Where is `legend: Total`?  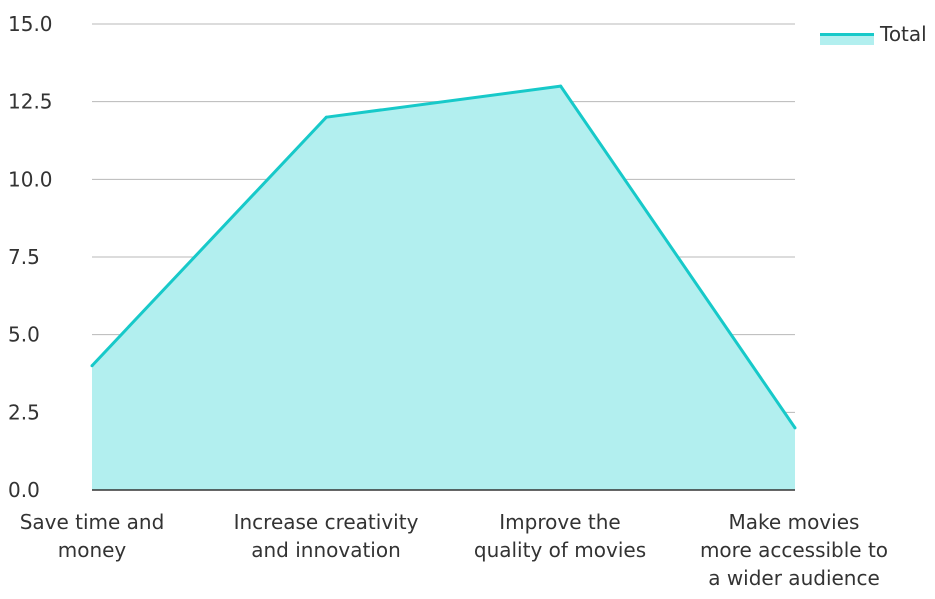 legend: Total is located at coordinates (873, 34).